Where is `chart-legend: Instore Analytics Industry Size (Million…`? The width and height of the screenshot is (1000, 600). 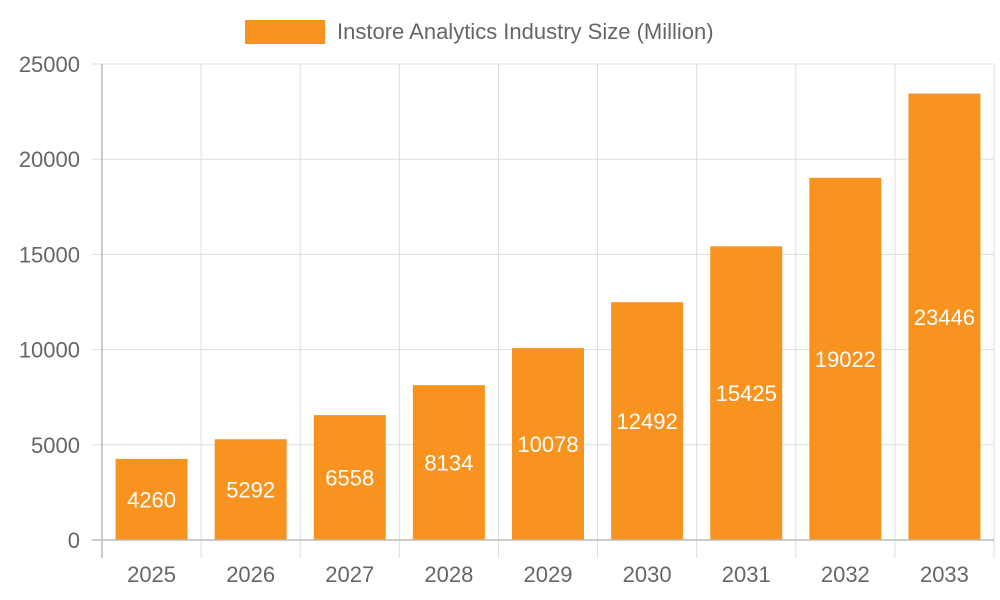
chart-legend: Instore Analytics Industry Size (Million… is located at coordinates (479, 31).